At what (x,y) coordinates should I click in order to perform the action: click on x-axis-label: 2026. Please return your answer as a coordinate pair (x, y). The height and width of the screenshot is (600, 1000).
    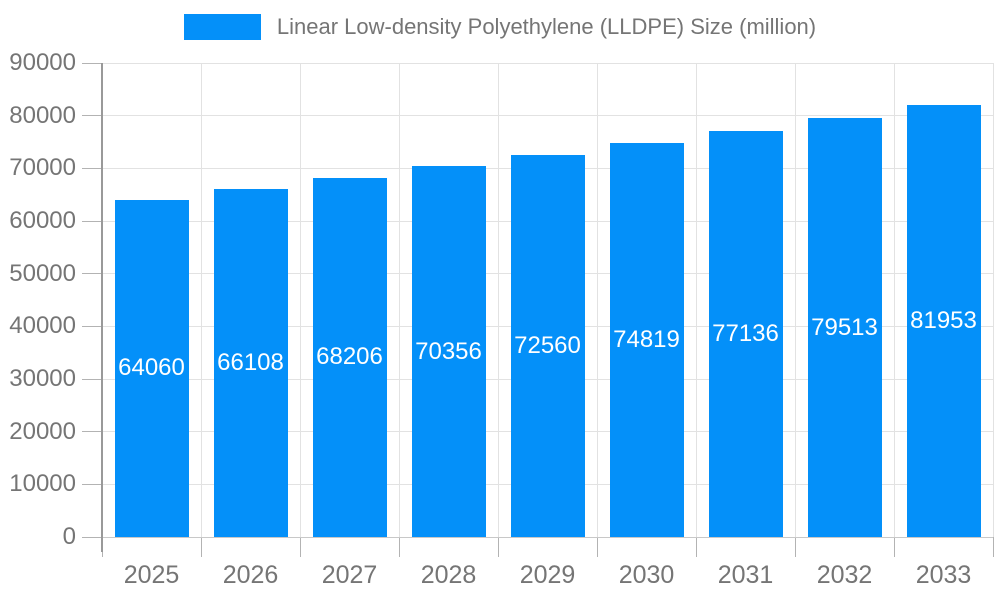
    Looking at the image, I should click on (250, 575).